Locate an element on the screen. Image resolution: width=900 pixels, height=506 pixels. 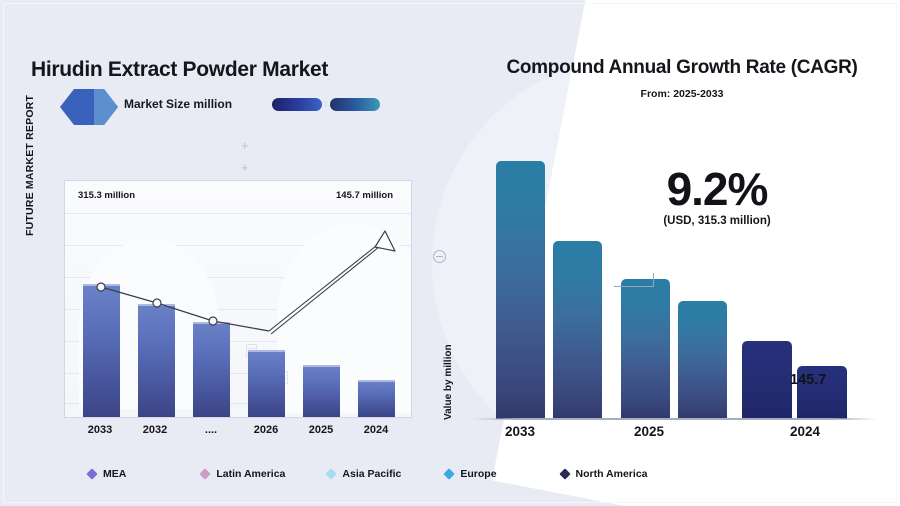
right-x-label-2024: 2024 is located at coordinates (805, 431).